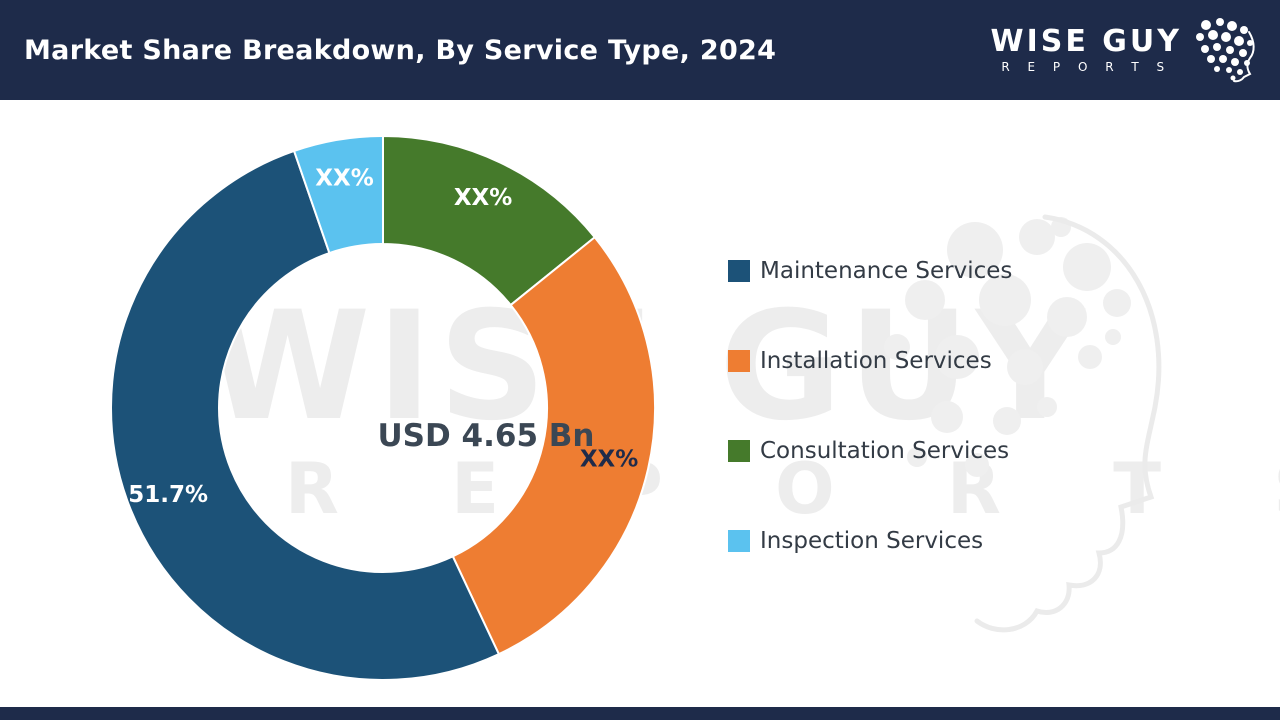 The width and height of the screenshot is (1280, 720). Describe the element at coordinates (739, 271) in the screenshot. I see `legend-swatch-maintenance` at that location.